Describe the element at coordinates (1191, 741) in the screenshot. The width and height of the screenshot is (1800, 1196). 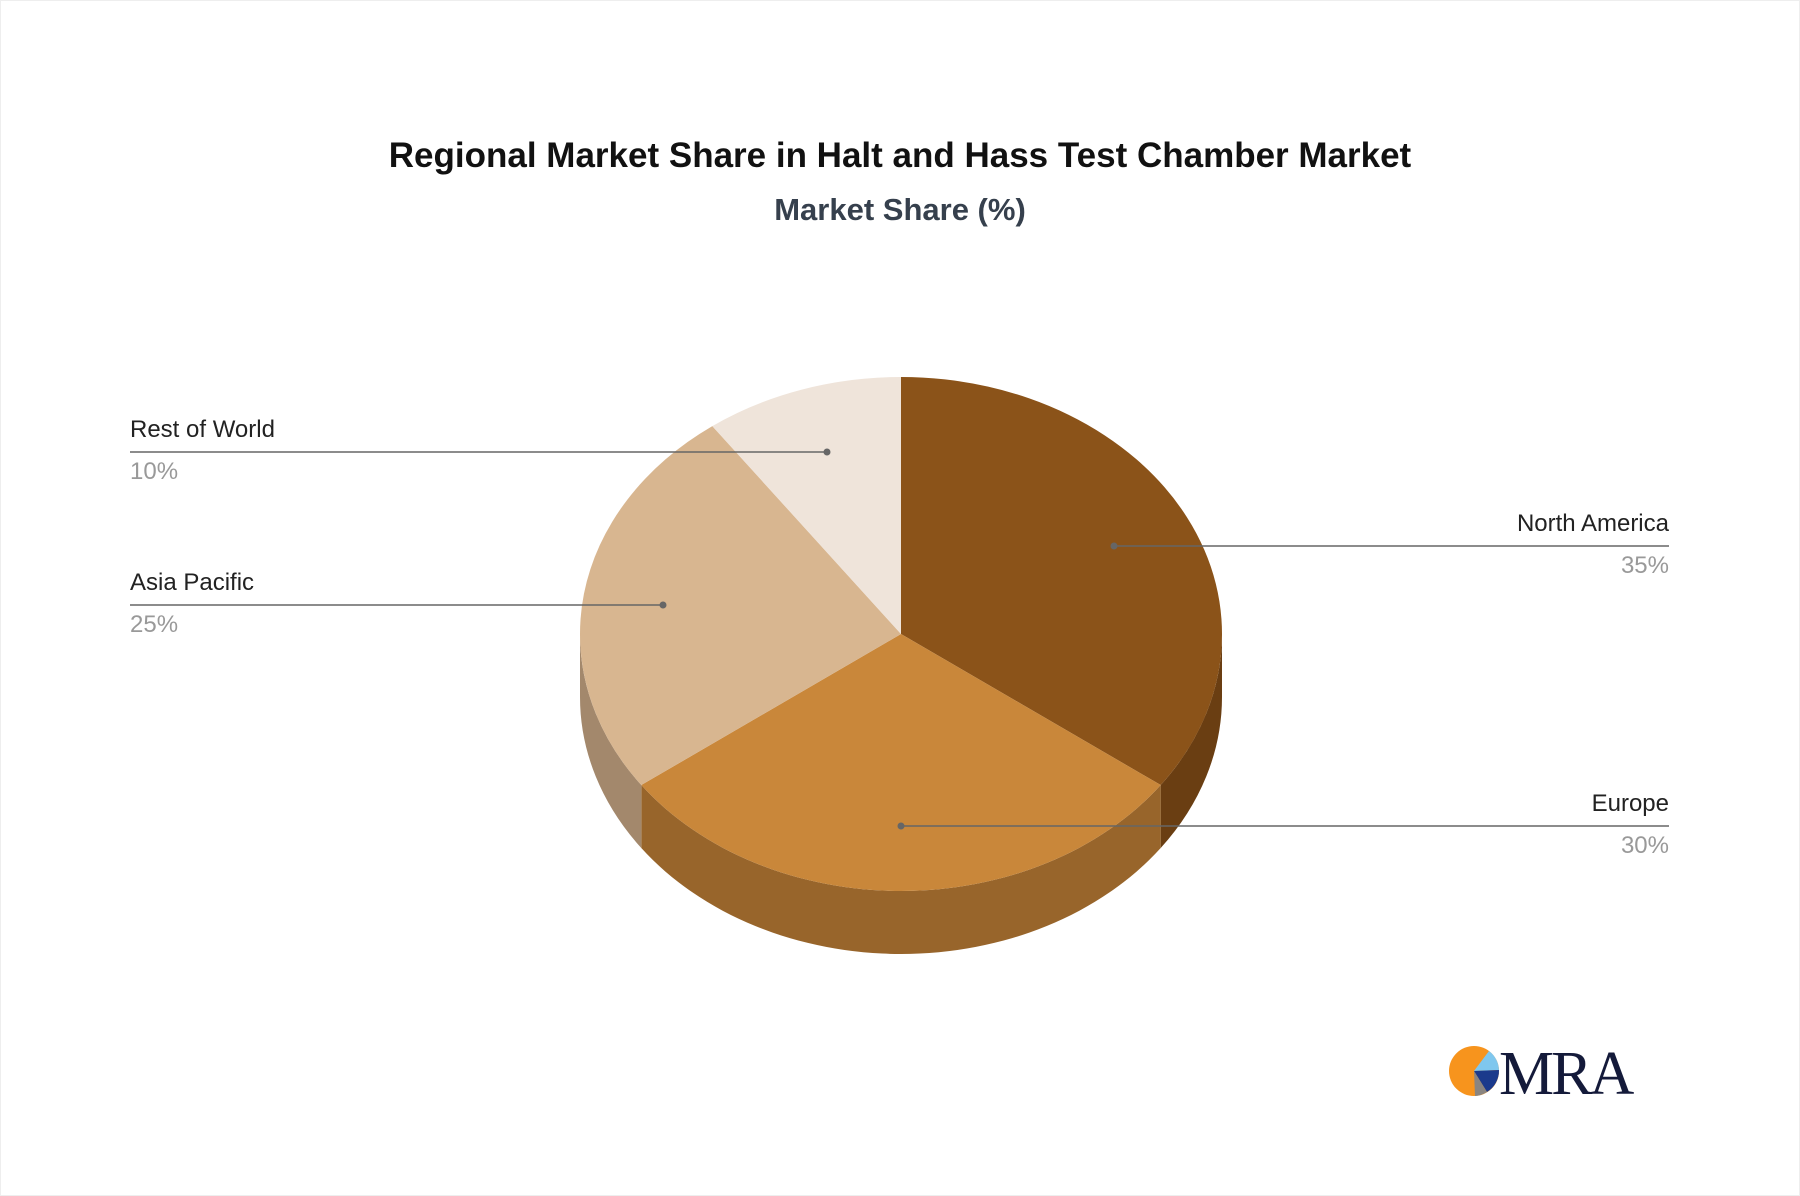
I see `pie-side-north-america` at that location.